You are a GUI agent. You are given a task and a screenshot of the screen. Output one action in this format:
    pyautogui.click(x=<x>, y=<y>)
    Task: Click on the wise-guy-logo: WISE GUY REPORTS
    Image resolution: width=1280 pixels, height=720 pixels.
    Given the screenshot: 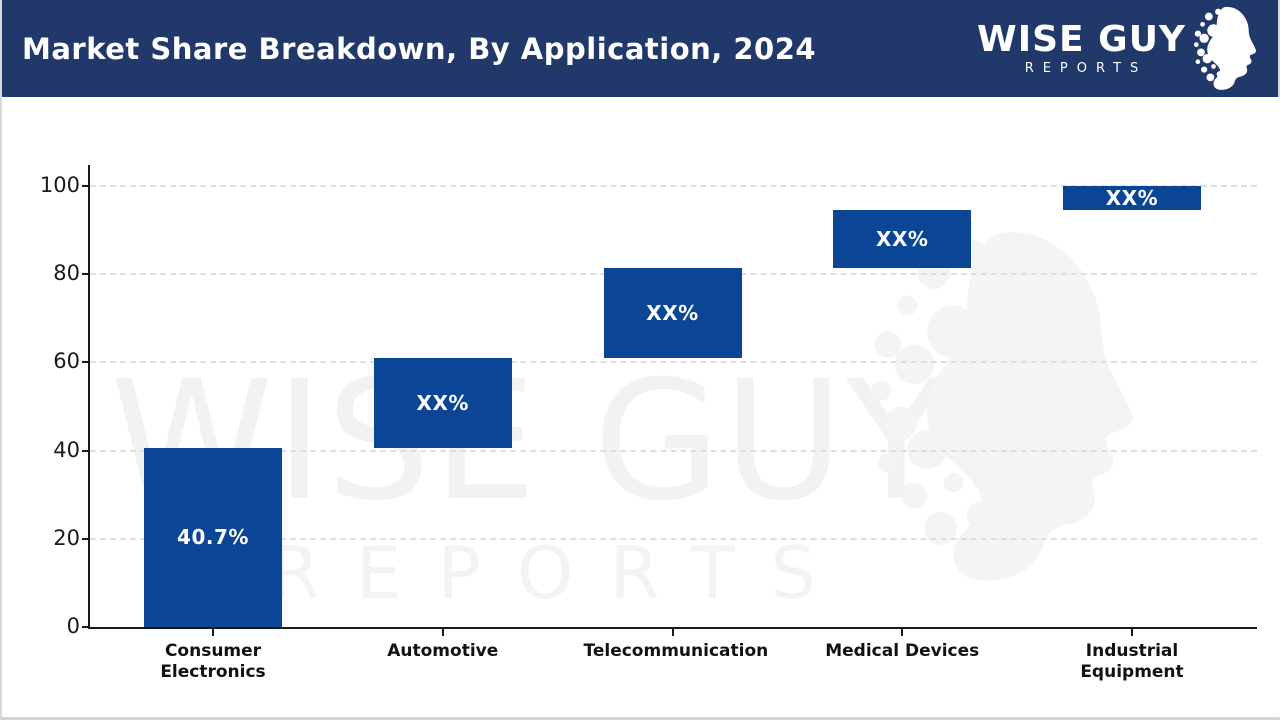 What is the action you would take?
    pyautogui.click(x=1119, y=48)
    